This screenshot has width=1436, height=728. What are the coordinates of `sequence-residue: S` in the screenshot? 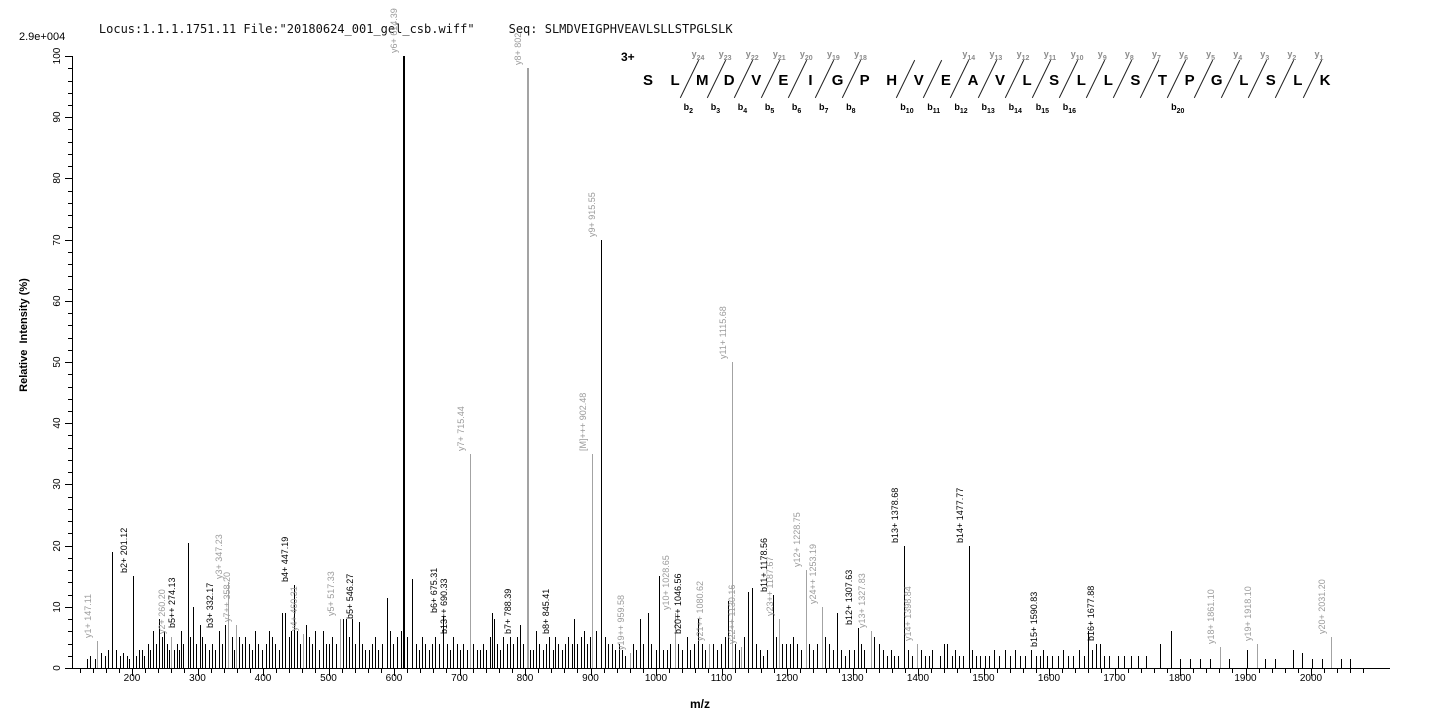 It's located at (1135, 80).